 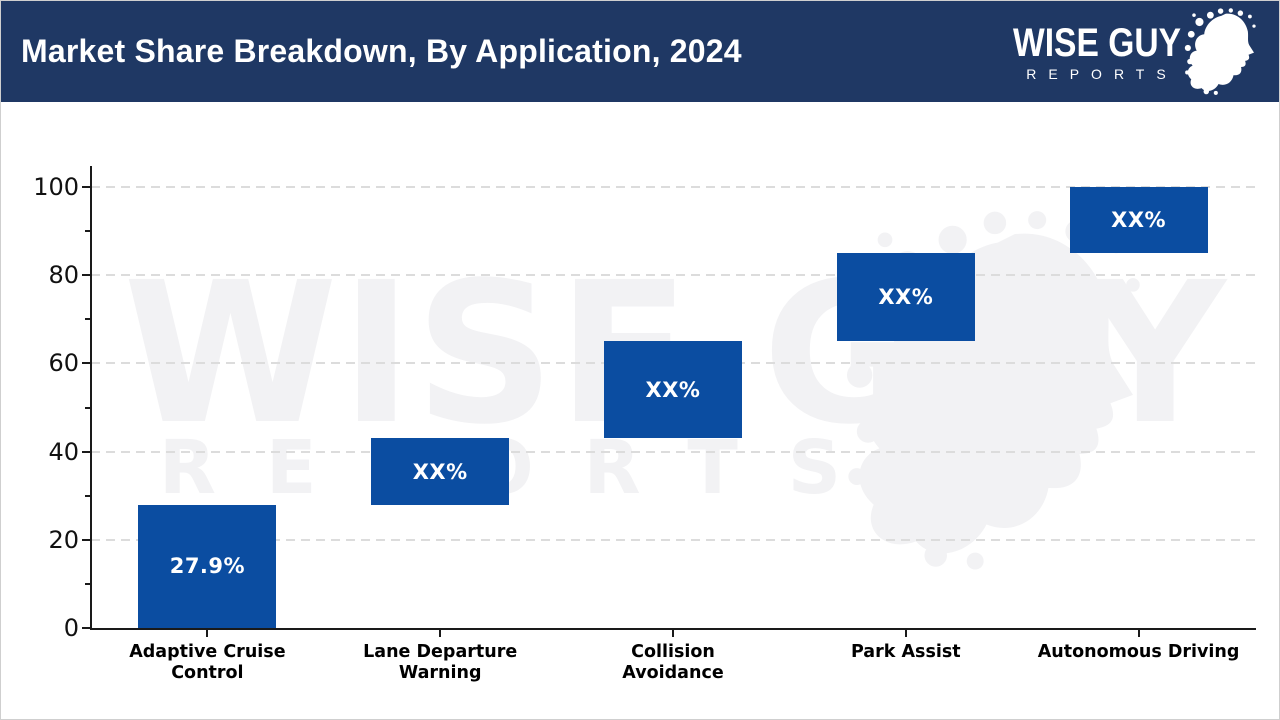 What do you see at coordinates (63, 363) in the screenshot?
I see `y-tick-label-60: 60` at bounding box center [63, 363].